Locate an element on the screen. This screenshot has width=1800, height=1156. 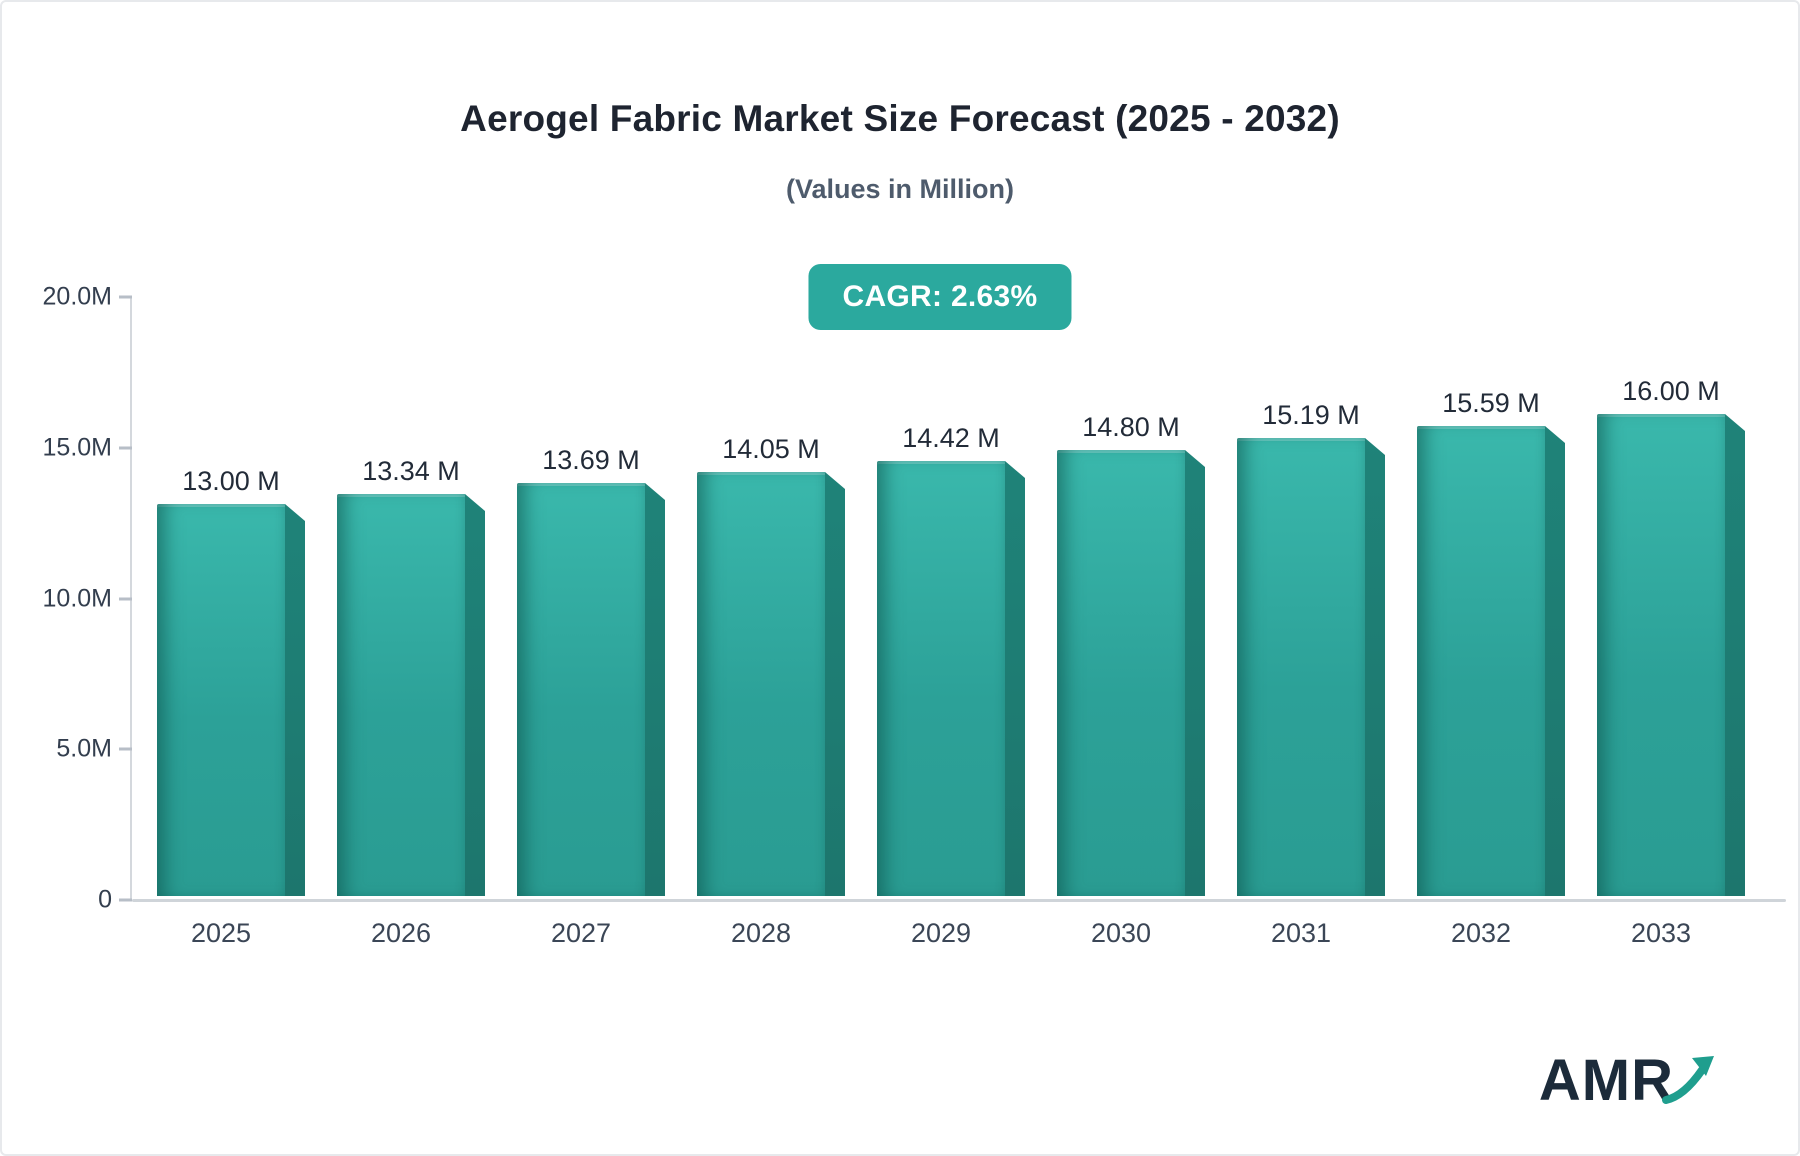
bar-value-label: 14.42 M is located at coordinates (951, 438).